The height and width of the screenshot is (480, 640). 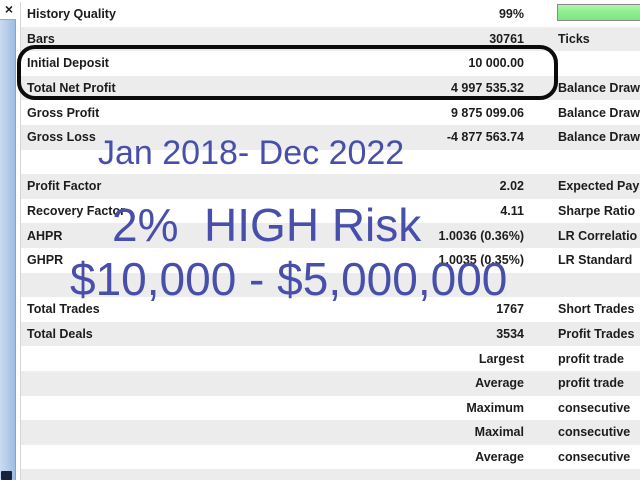 What do you see at coordinates (330, 112) in the screenshot?
I see `table-row: Gross Profit 9 875 099.06 Balance Draw` at bounding box center [330, 112].